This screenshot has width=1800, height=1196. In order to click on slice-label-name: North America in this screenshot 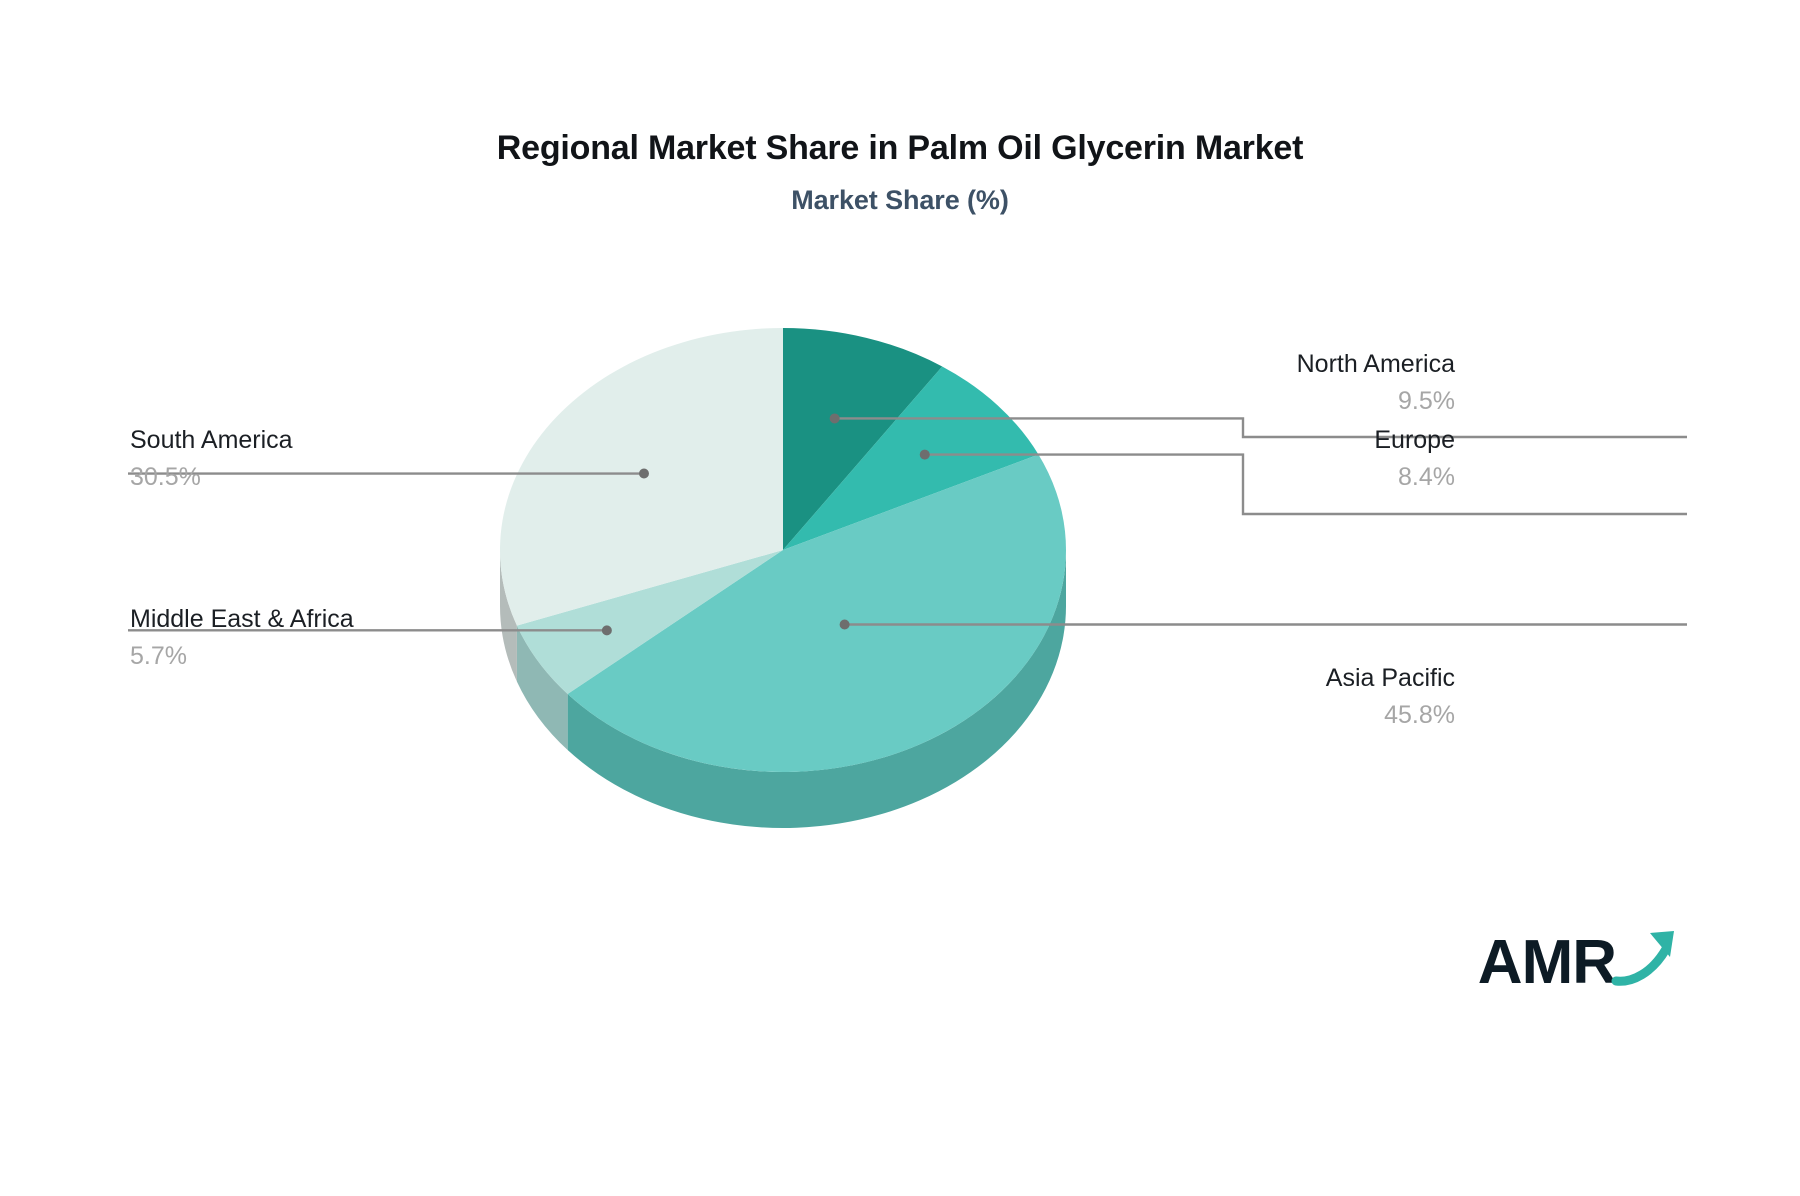, I will do `click(1375, 364)`.